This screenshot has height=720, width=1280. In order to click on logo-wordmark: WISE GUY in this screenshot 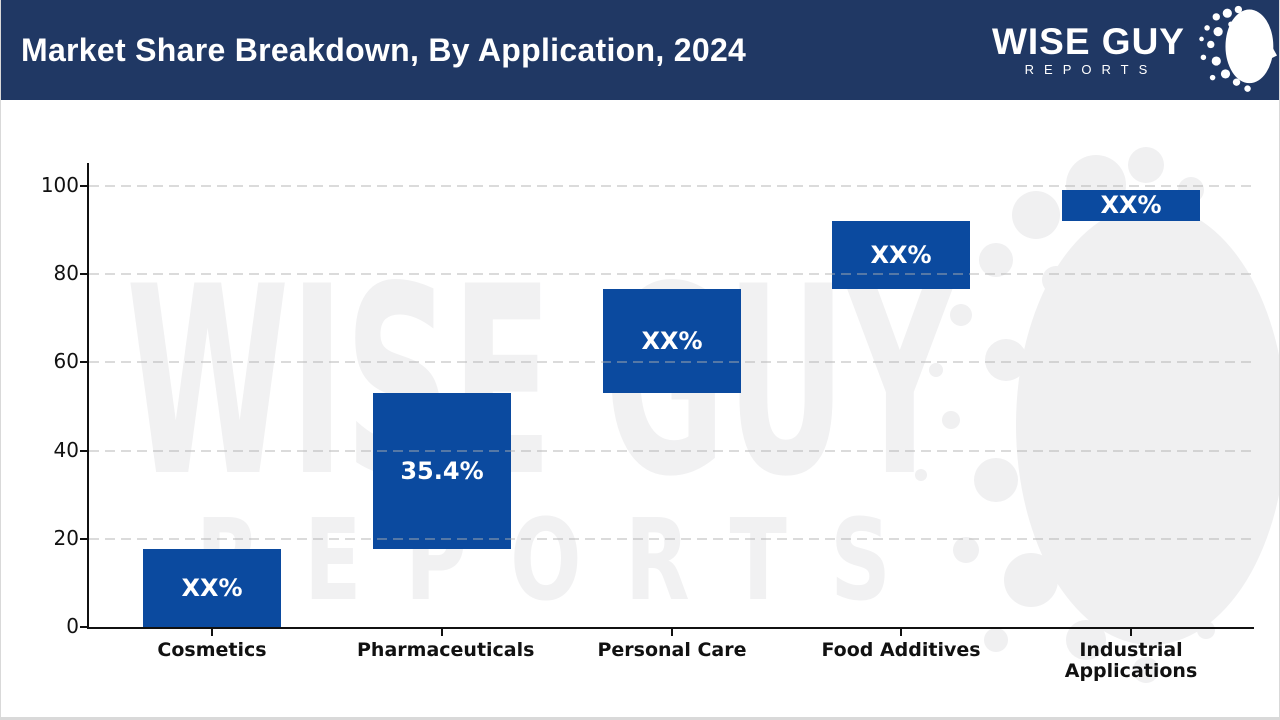, I will do `click(1088, 41)`.